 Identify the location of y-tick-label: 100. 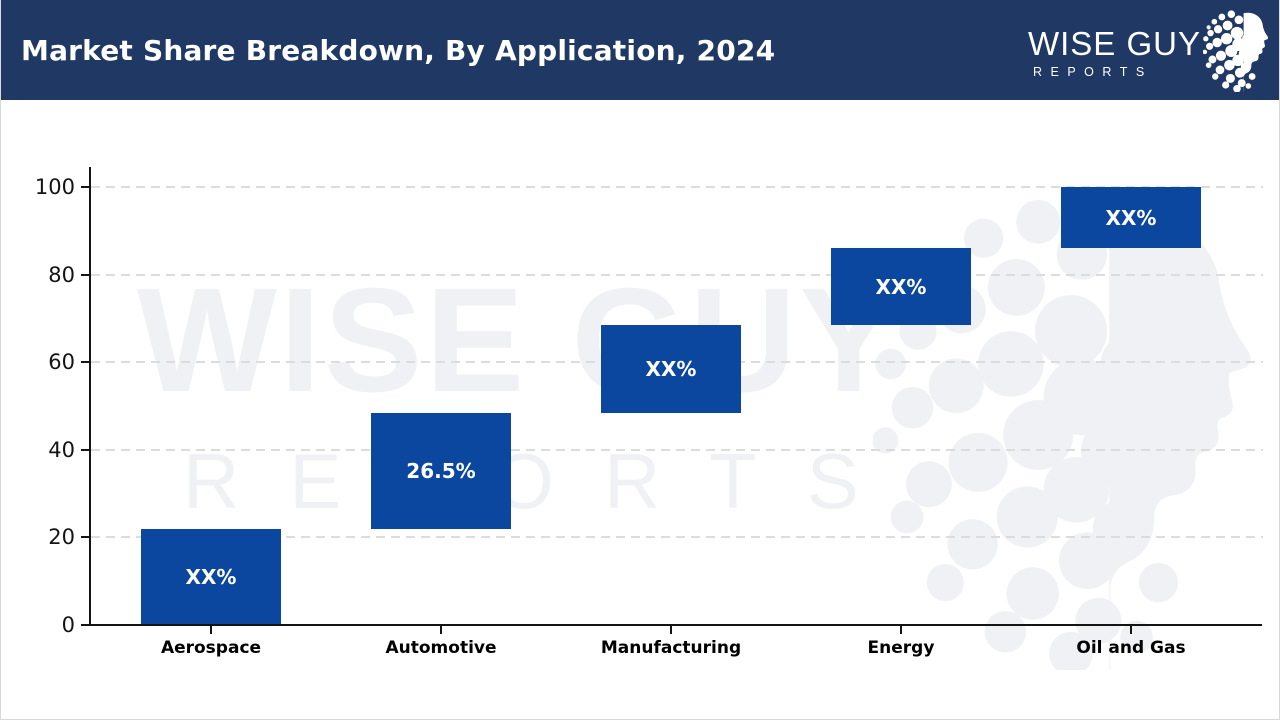
(54, 187).